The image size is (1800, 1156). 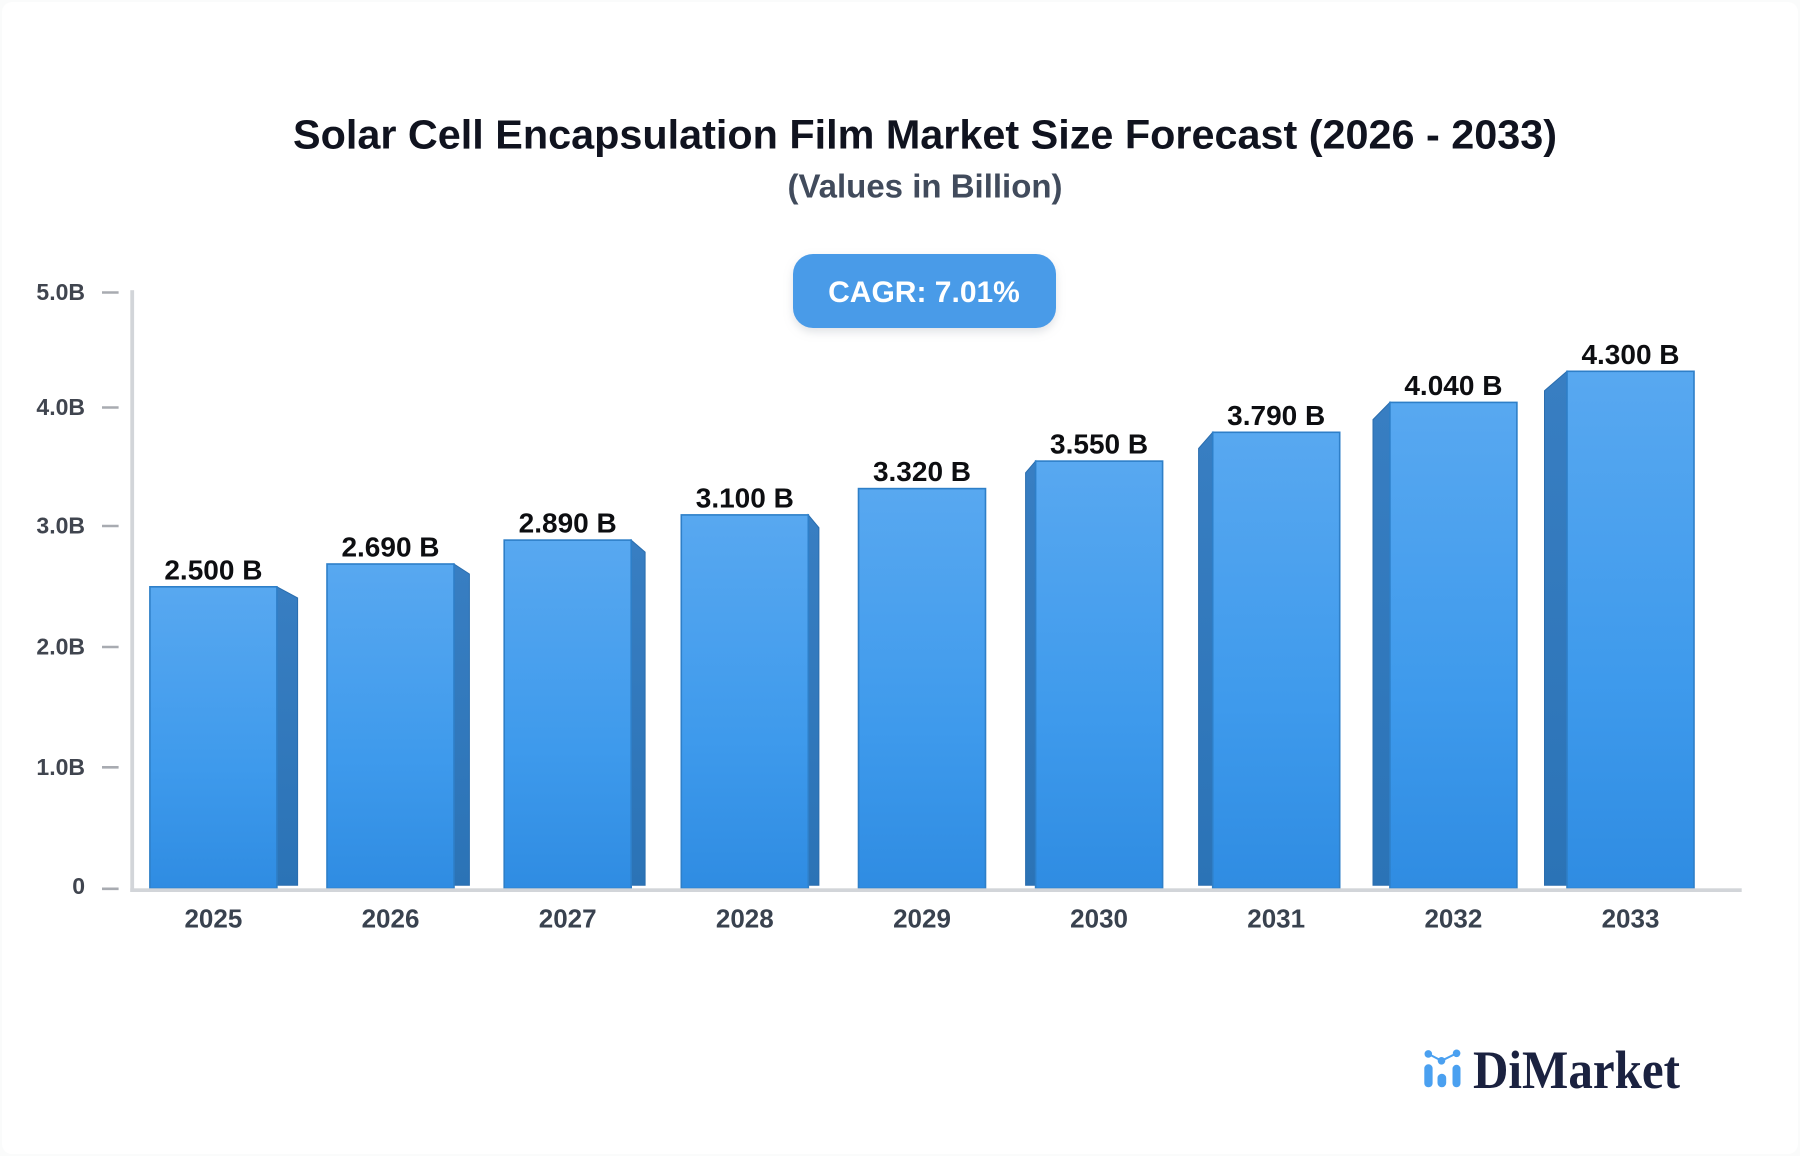 What do you see at coordinates (568, 918) in the screenshot?
I see `svg-text: 2027` at bounding box center [568, 918].